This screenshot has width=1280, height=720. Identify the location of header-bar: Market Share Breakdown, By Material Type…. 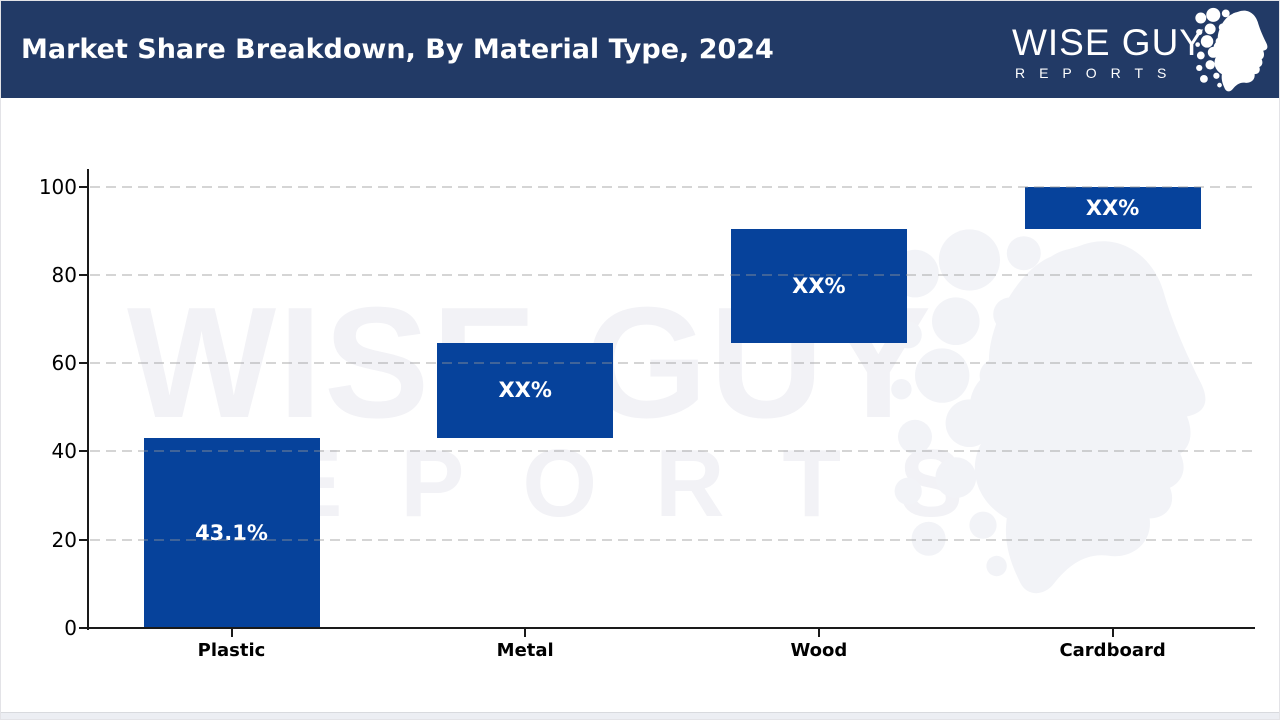
(640, 49).